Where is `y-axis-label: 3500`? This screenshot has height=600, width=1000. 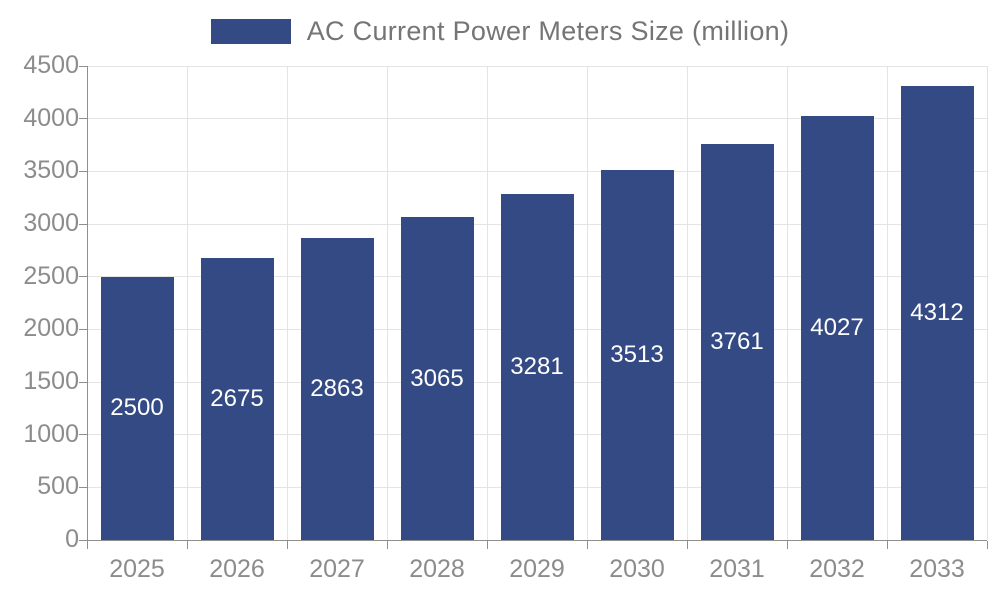
y-axis-label: 3500 is located at coordinates (51, 170).